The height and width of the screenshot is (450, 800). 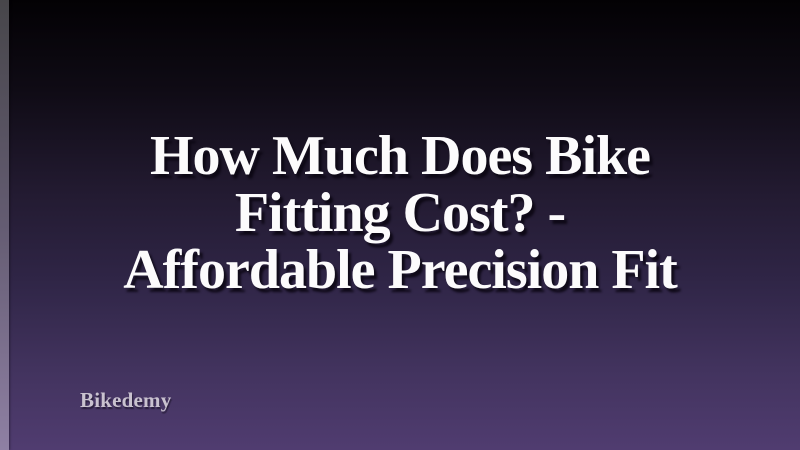 I want to click on title-line-1: How Much Does Bike, so click(x=400, y=156).